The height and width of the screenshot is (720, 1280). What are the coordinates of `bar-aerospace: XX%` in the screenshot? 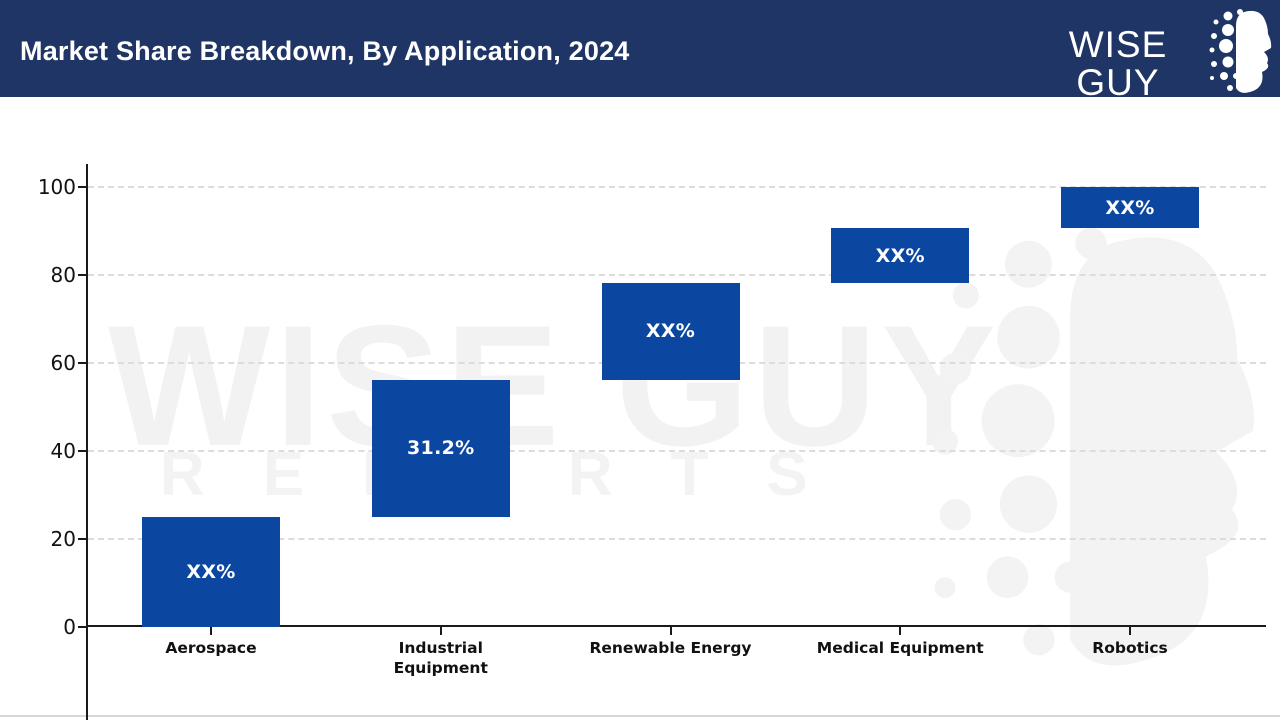 It's located at (211, 572).